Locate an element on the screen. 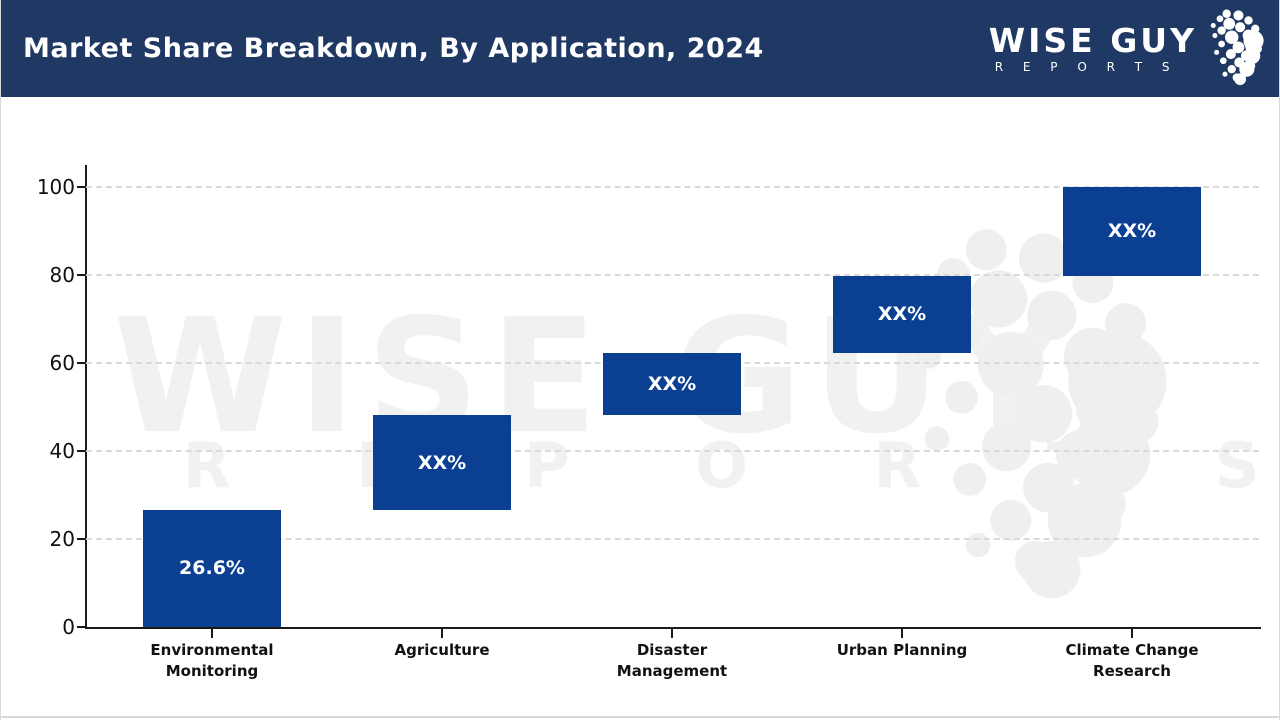 The width and height of the screenshot is (1280, 720). bar-5: XX% is located at coordinates (1132, 231).